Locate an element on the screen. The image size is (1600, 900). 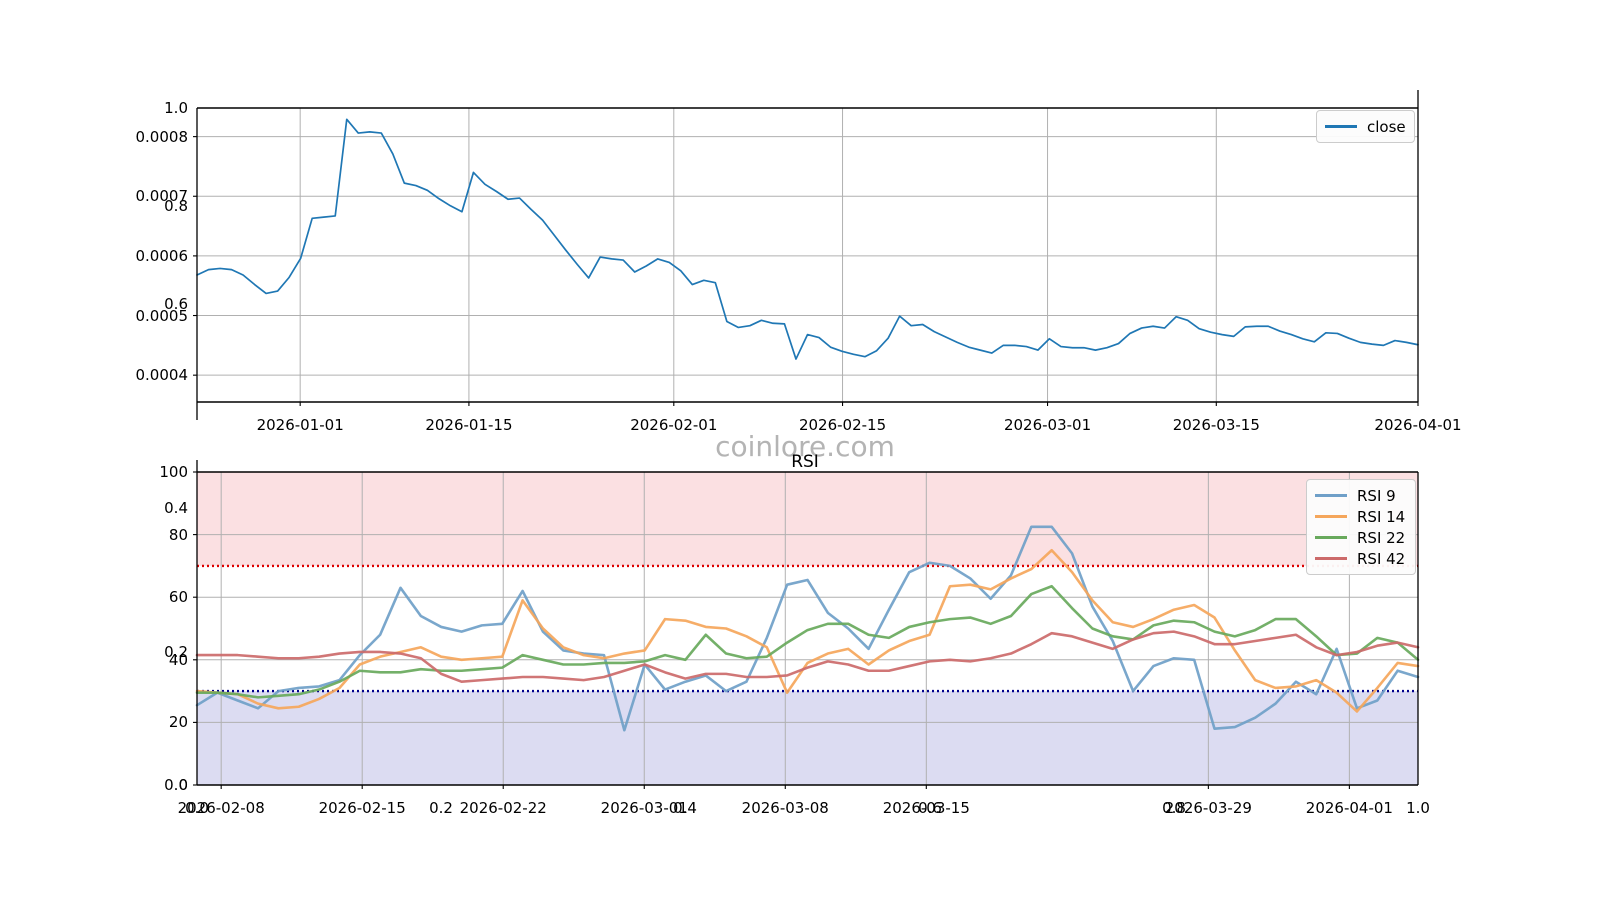
rsi-xtick-2026-04-01: 2026-04-01 is located at coordinates (1349, 808).